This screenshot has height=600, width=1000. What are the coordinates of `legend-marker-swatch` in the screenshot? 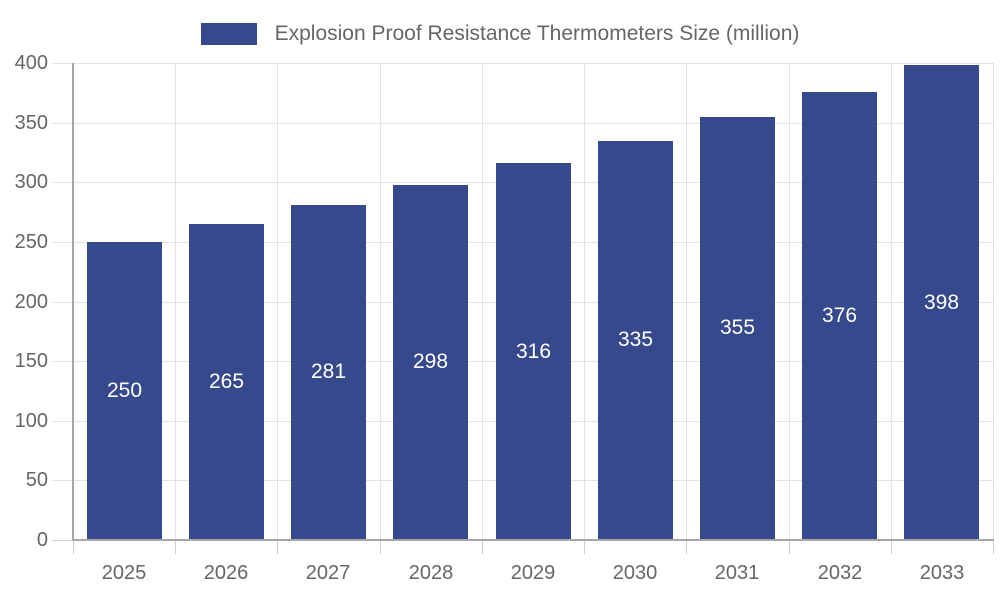 It's located at (228, 34).